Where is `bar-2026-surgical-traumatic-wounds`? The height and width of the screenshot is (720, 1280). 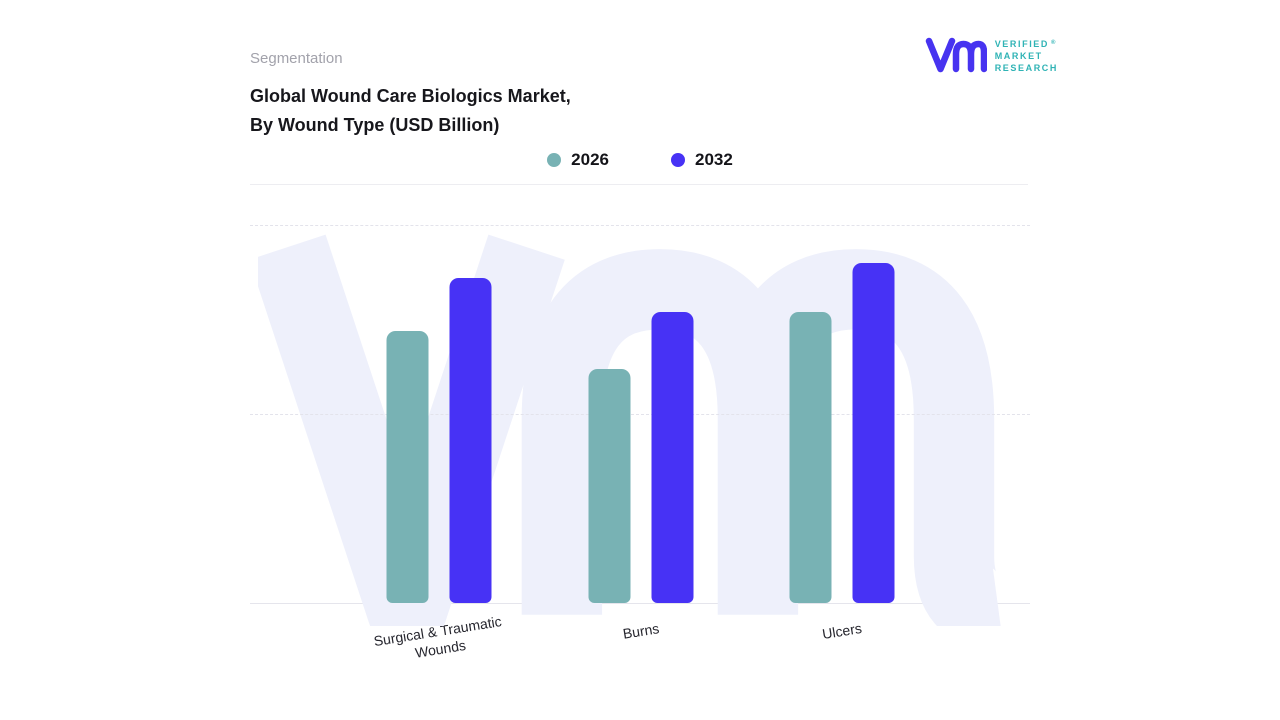 bar-2026-surgical-traumatic-wounds is located at coordinates (407, 467).